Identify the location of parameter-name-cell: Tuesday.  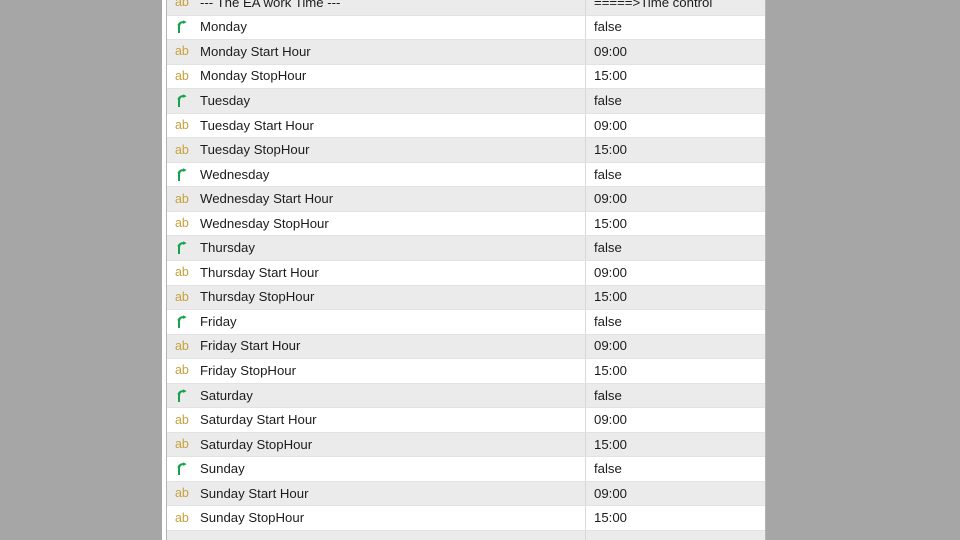
(376, 101).